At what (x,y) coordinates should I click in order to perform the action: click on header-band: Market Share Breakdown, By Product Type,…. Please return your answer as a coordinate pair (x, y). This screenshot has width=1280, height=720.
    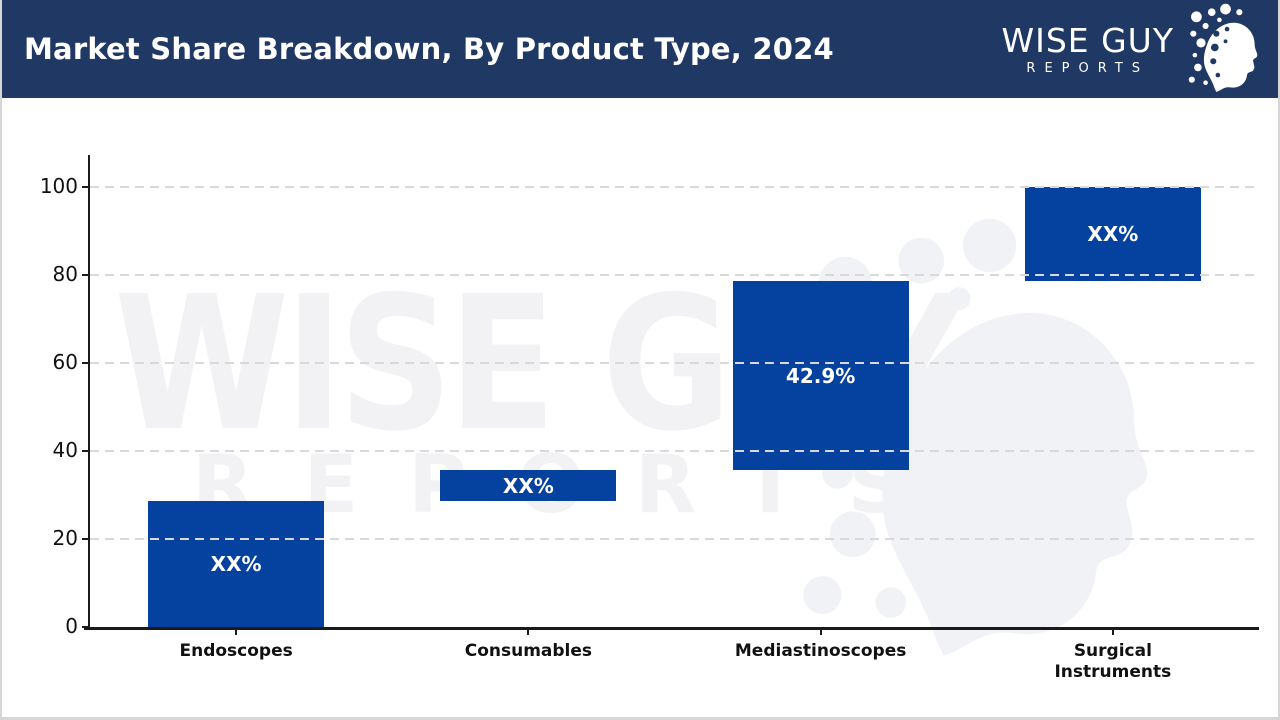
    Looking at the image, I should click on (640, 49).